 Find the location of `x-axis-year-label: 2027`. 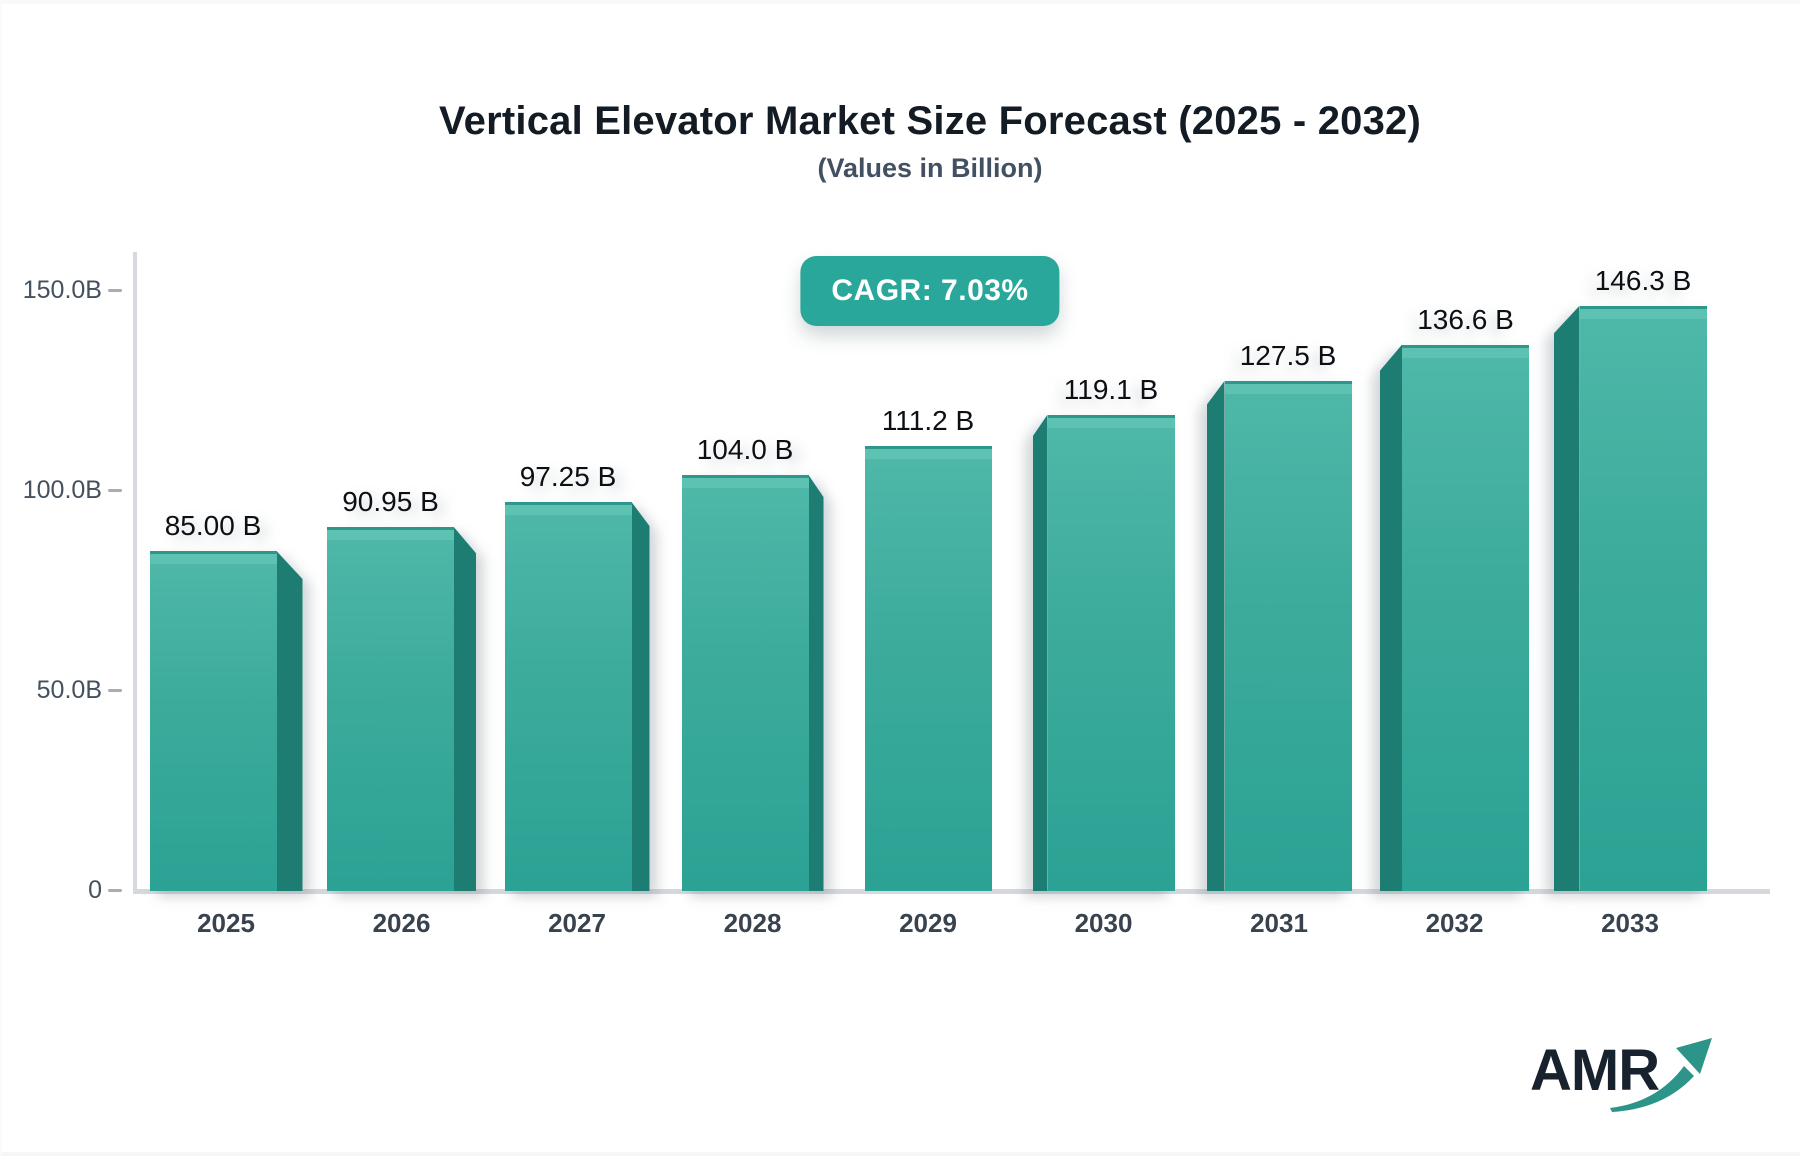

x-axis-year-label: 2027 is located at coordinates (577, 923).